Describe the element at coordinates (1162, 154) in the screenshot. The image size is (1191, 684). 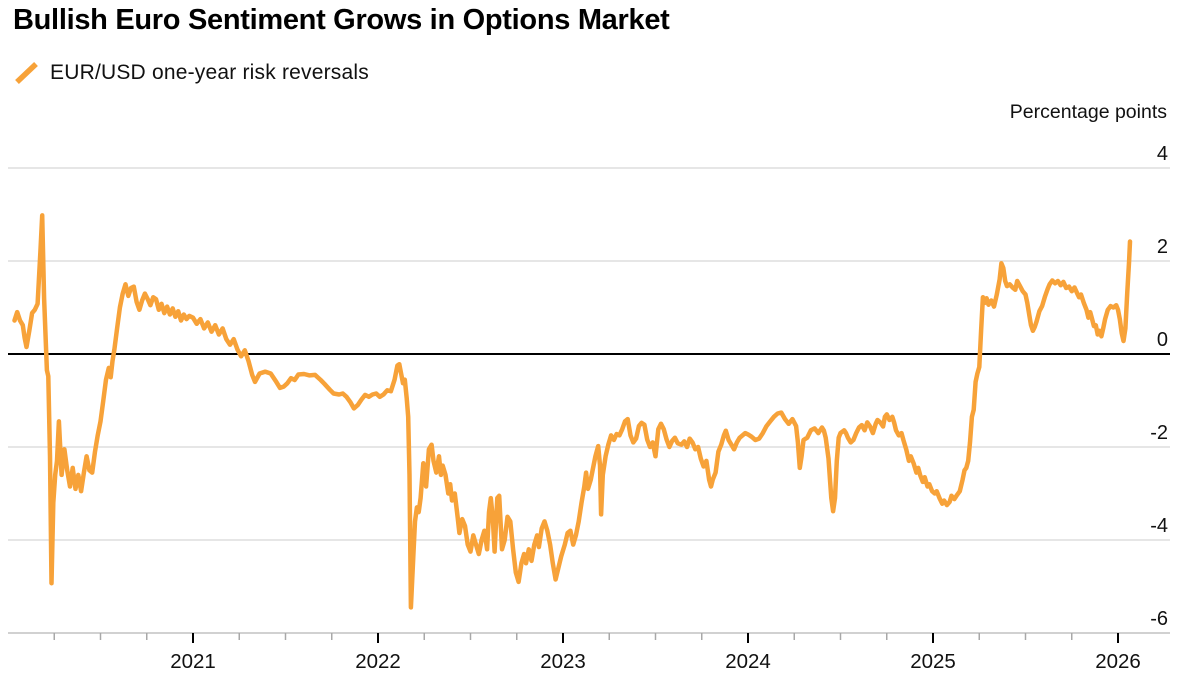
I see `y-tick-label: 4` at that location.